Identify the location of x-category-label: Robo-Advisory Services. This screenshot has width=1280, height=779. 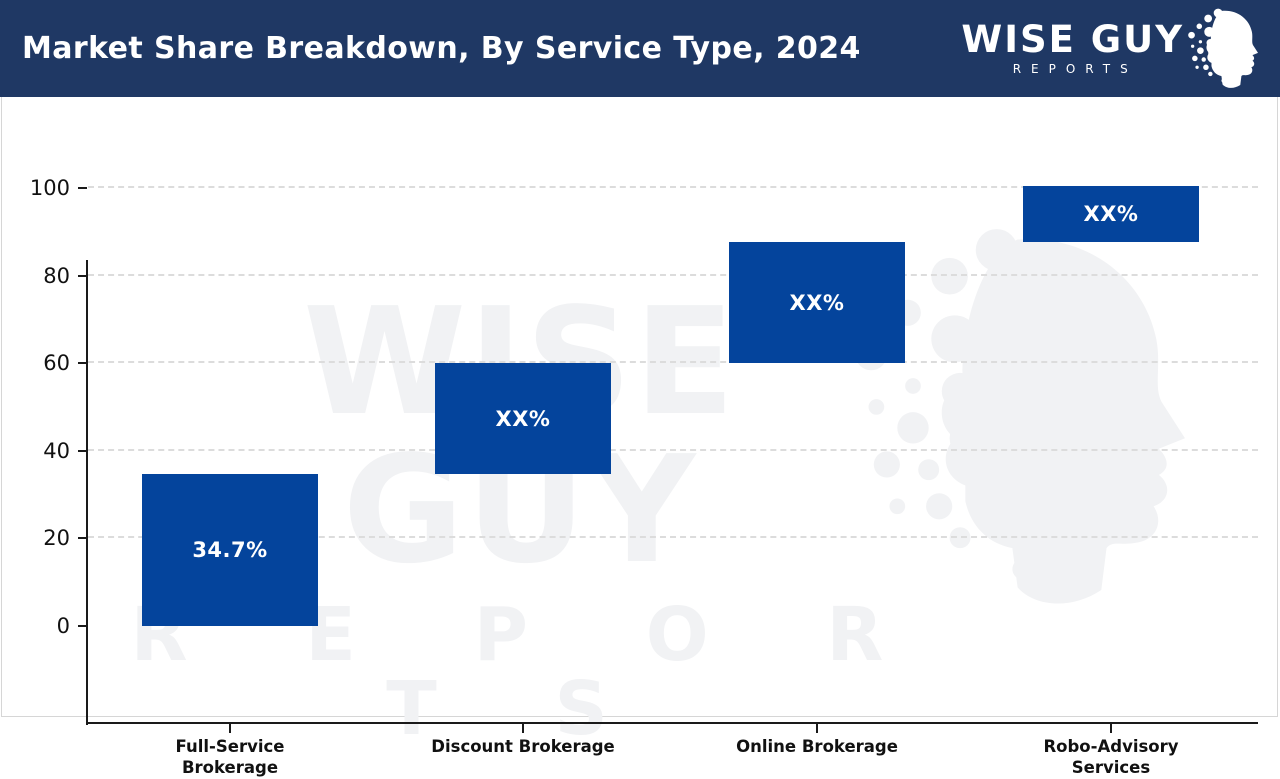
(1111, 757).